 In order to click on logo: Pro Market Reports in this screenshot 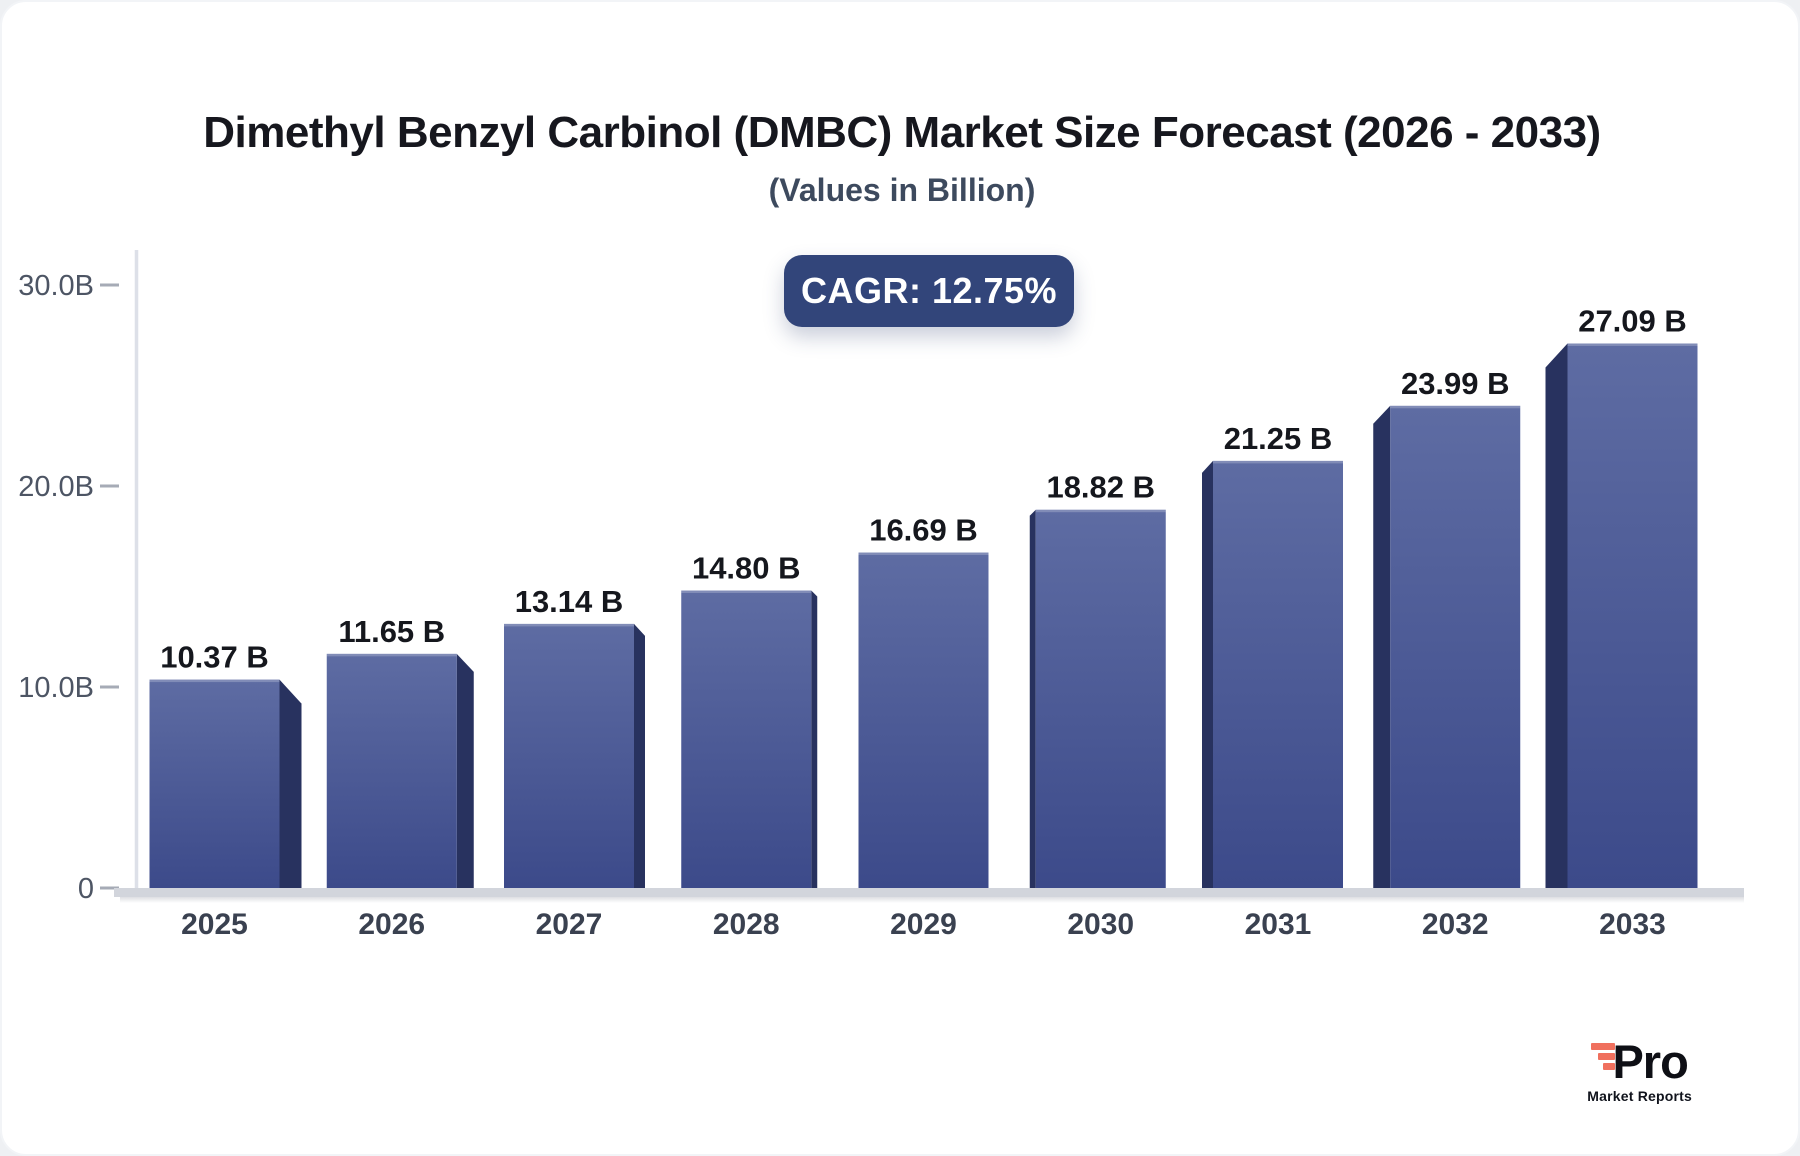, I will do `click(1639, 1071)`.